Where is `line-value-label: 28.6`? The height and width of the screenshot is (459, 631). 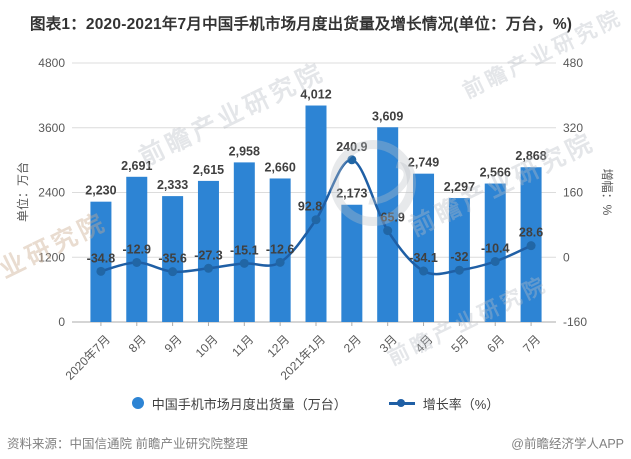 line-value-label: 28.6 is located at coordinates (531, 233).